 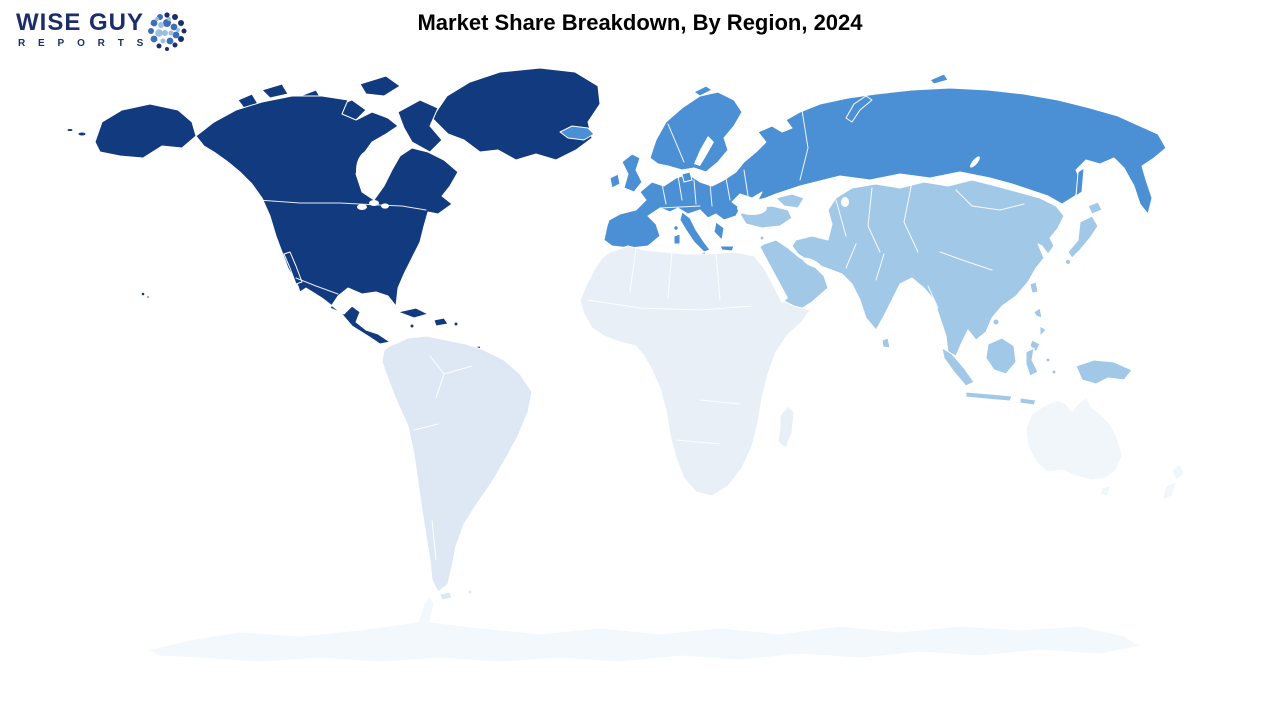 I want to click on island-svalbard, so click(x=703, y=91).